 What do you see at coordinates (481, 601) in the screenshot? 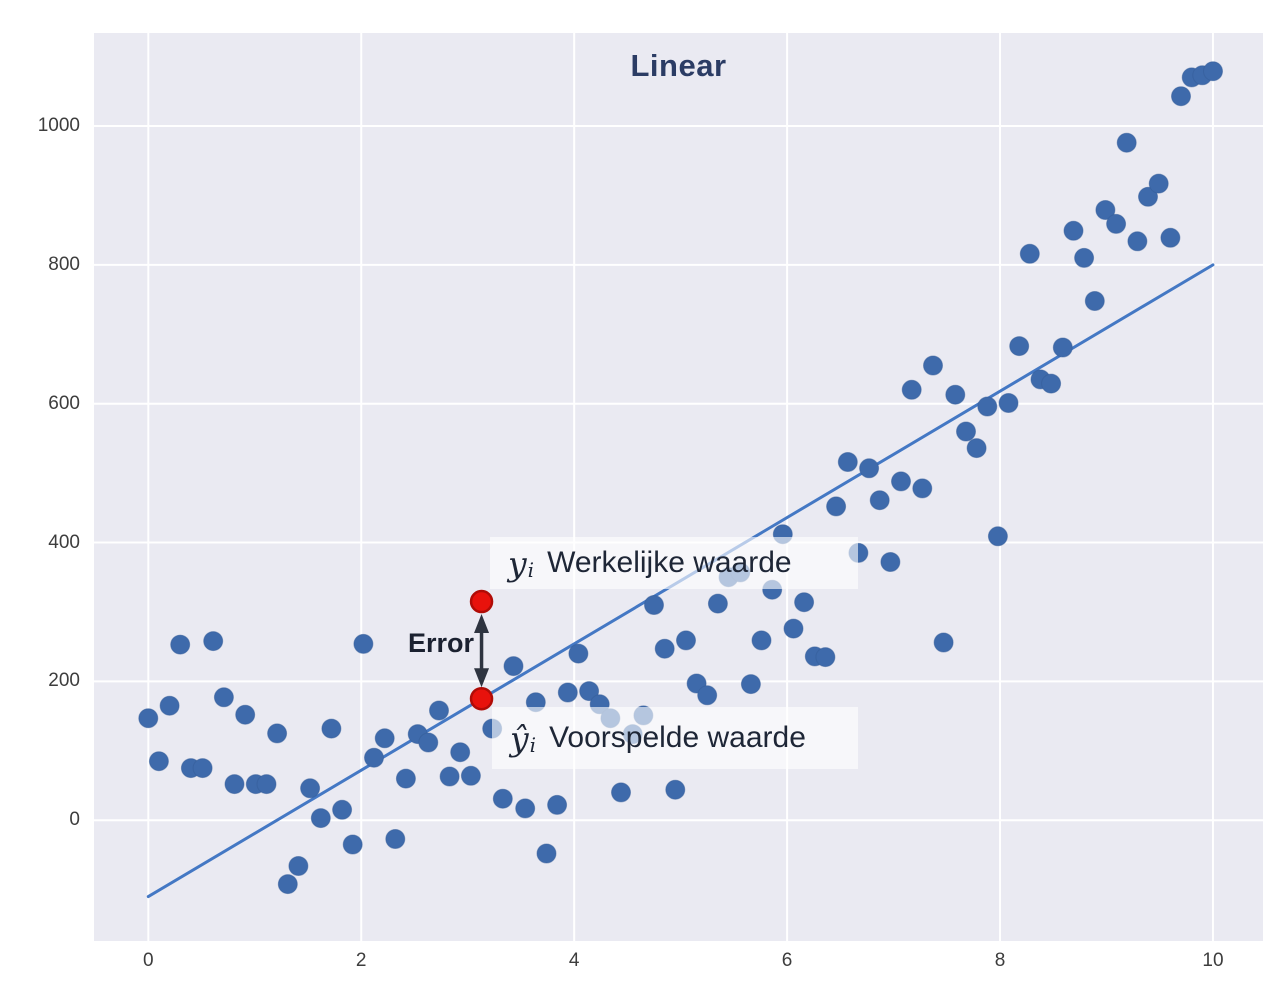
I see `actual-value-point` at bounding box center [481, 601].